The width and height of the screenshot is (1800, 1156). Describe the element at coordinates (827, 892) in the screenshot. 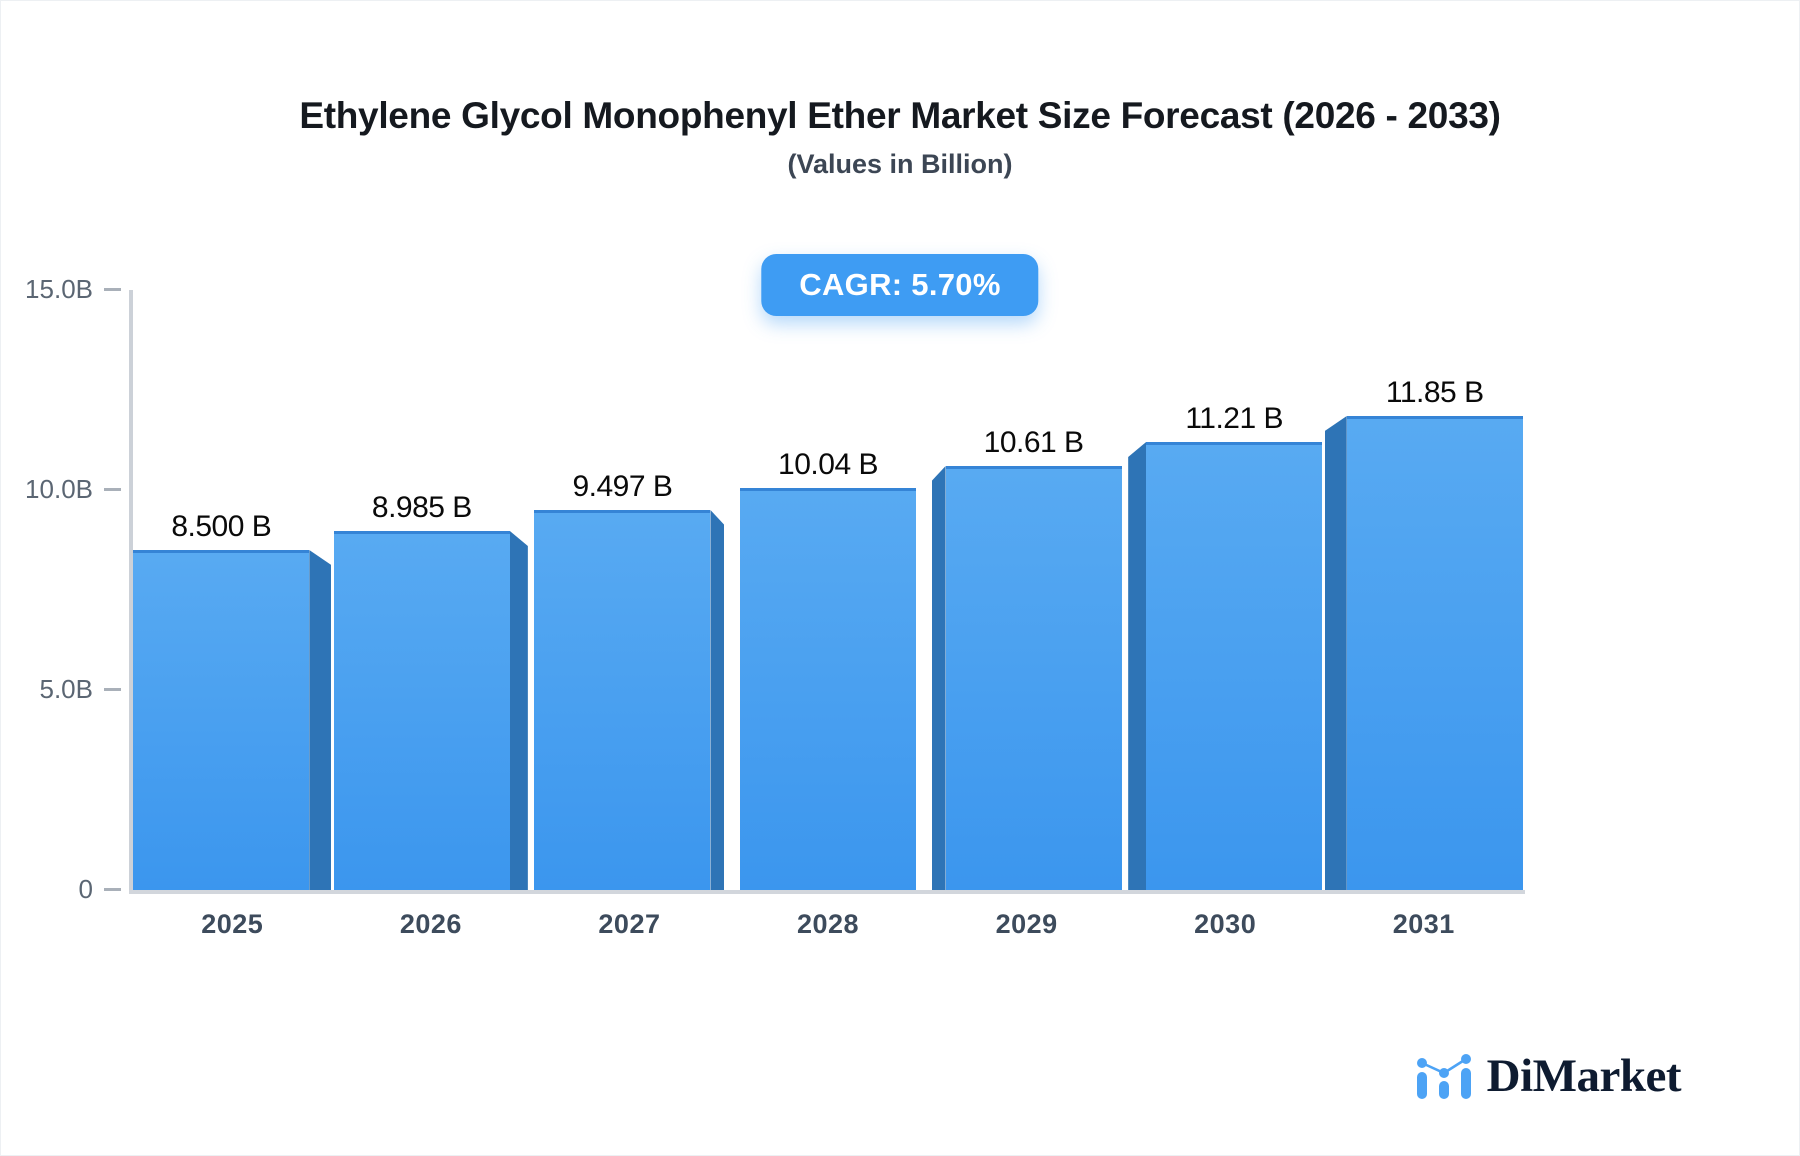

I see `x-axis-line` at that location.